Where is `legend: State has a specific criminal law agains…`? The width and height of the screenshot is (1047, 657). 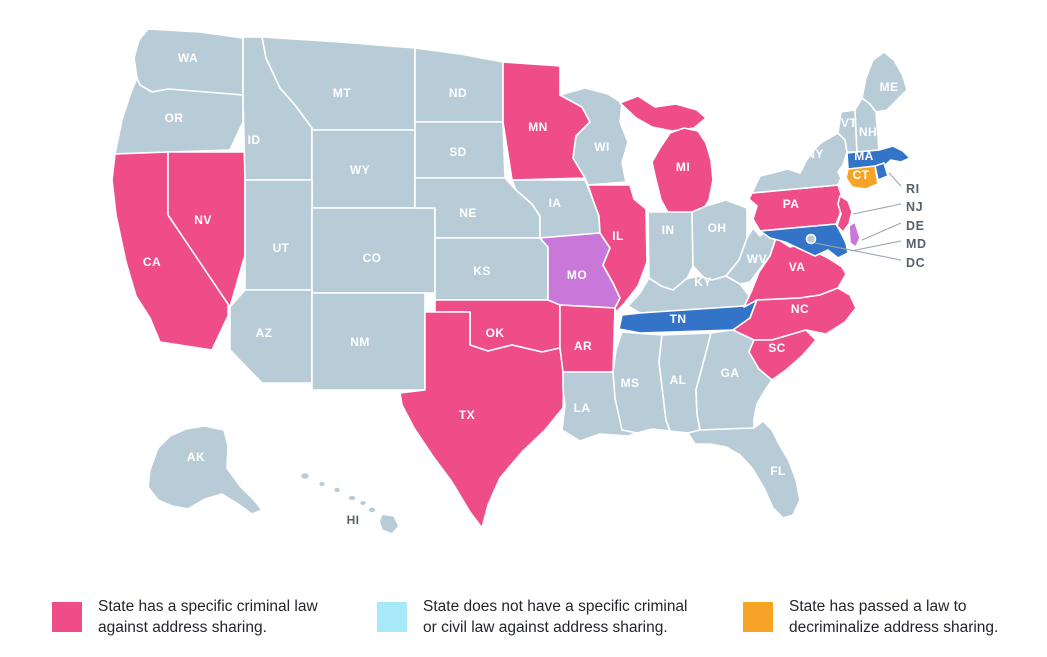 legend: State has a specific criminal law agains… is located at coordinates (523, 626).